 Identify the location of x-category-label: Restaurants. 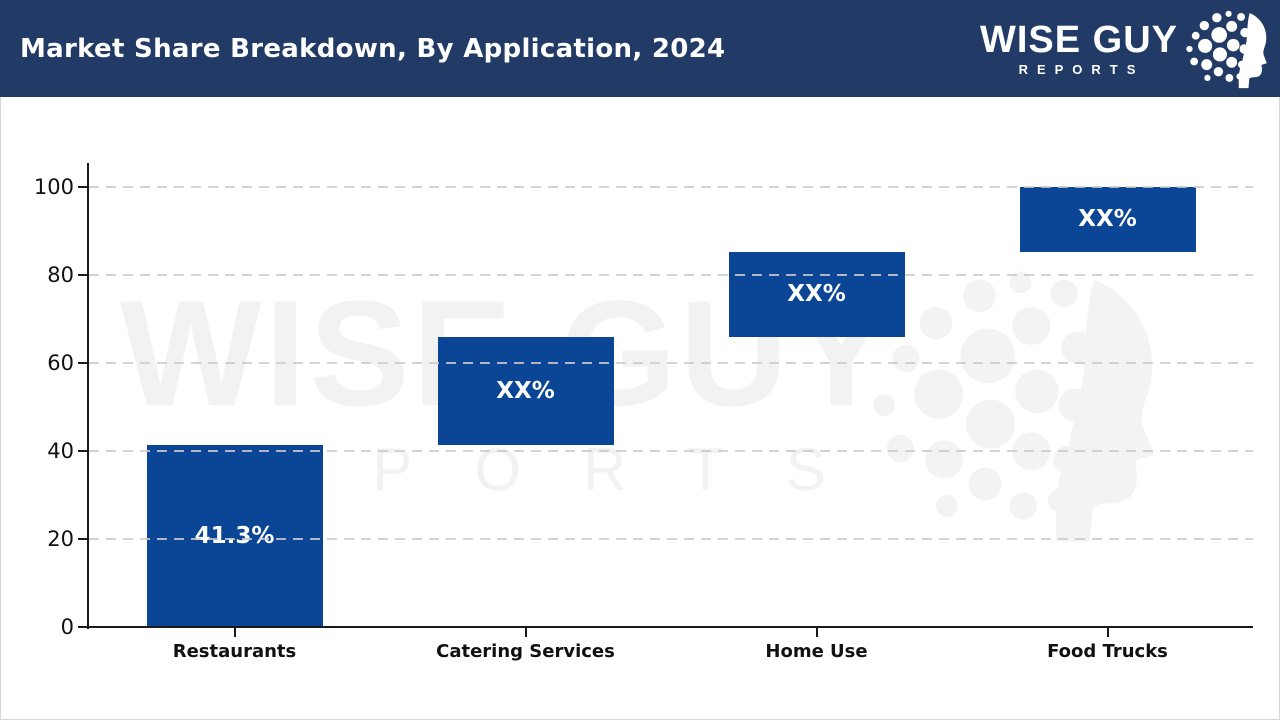
(234, 651).